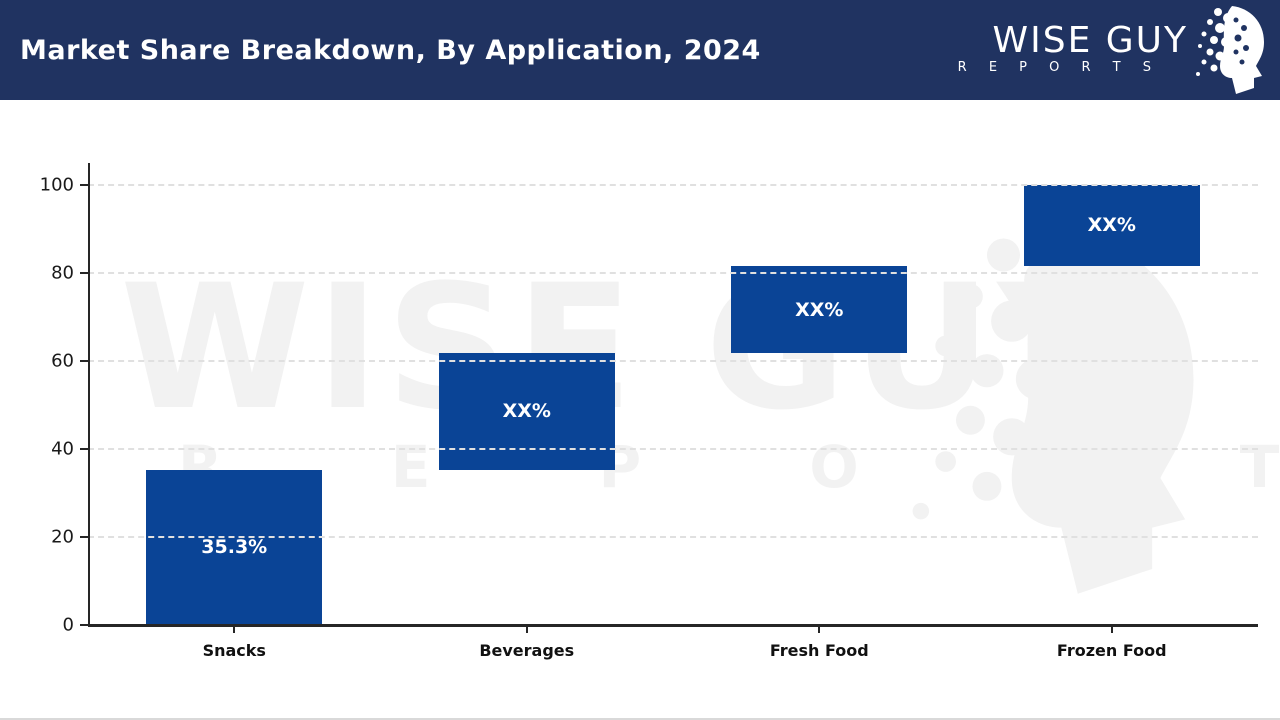 This screenshot has width=1280, height=720. What do you see at coordinates (68, 625) in the screenshot?
I see `y-tick-label-0: 0` at bounding box center [68, 625].